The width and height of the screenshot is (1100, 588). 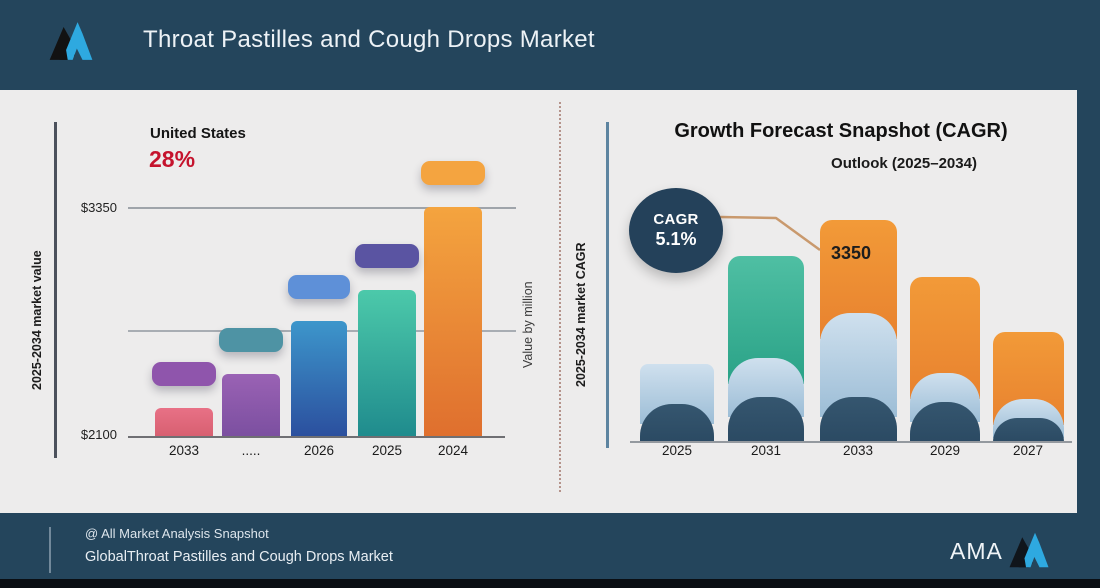 I want to click on left-y-axis-label: 2025-2034 market value, so click(x=37, y=320).